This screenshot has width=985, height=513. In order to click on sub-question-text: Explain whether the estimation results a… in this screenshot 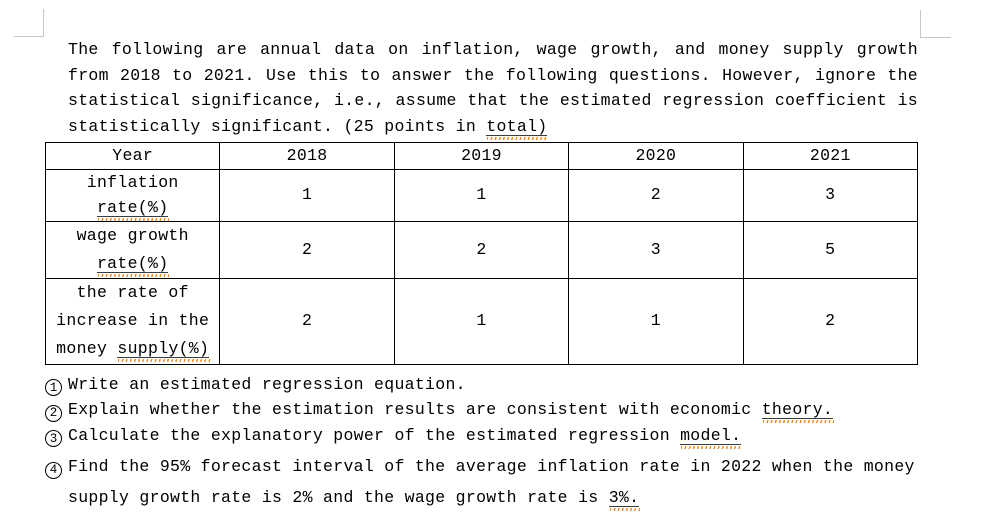, I will do `click(415, 409)`.